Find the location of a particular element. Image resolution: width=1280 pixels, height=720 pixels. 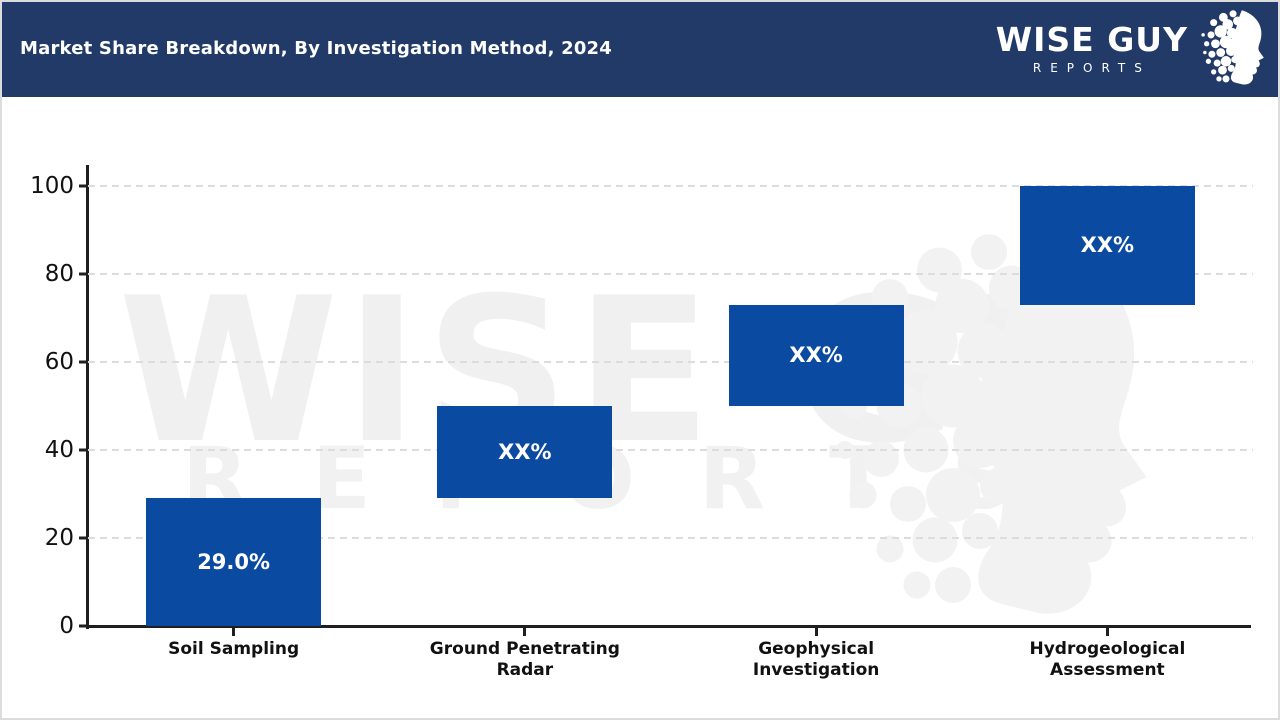

bar-value-label: 29.0% is located at coordinates (234, 562).